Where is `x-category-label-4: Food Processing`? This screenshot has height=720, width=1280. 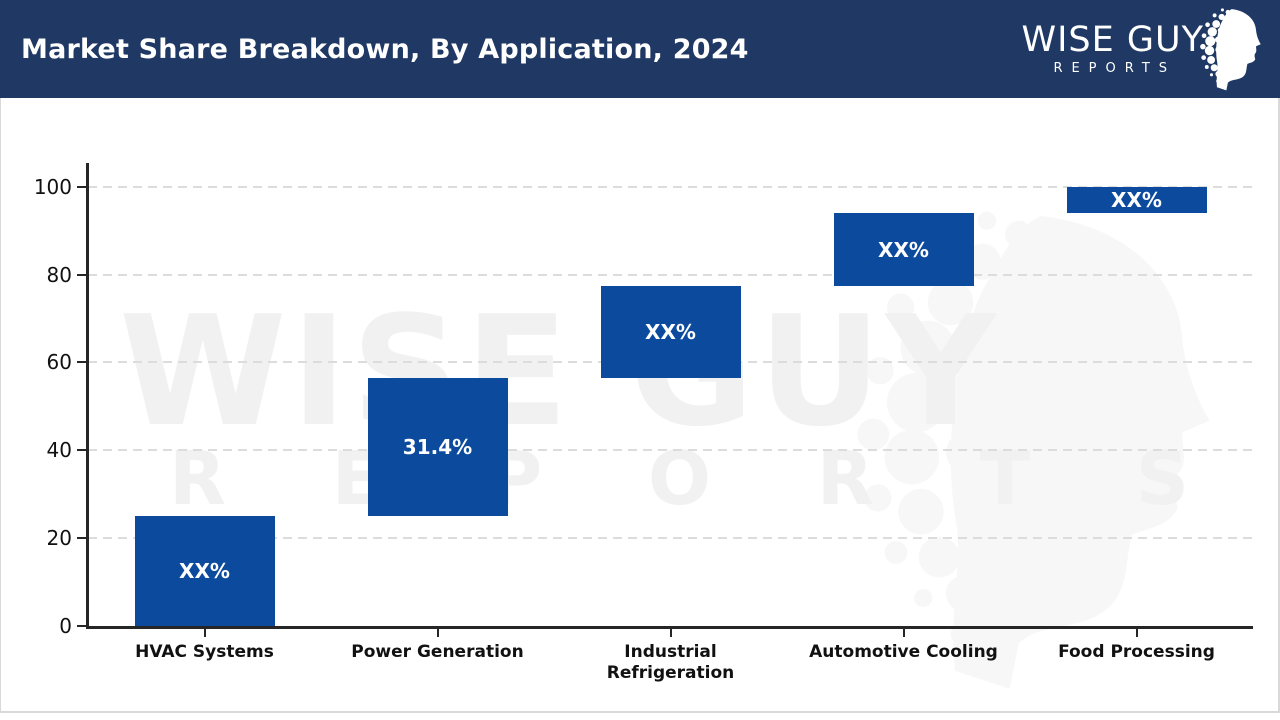 x-category-label-4: Food Processing is located at coordinates (1136, 652).